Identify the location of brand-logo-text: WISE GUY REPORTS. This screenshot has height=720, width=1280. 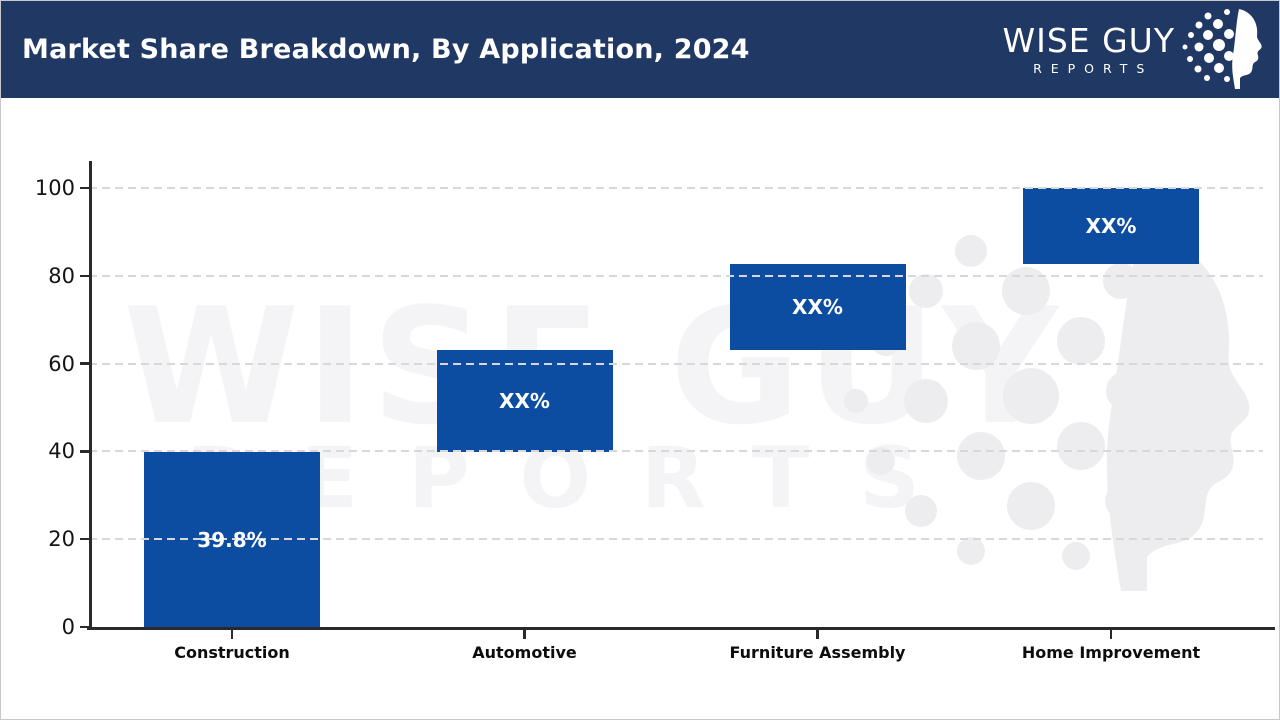
(1088, 50).